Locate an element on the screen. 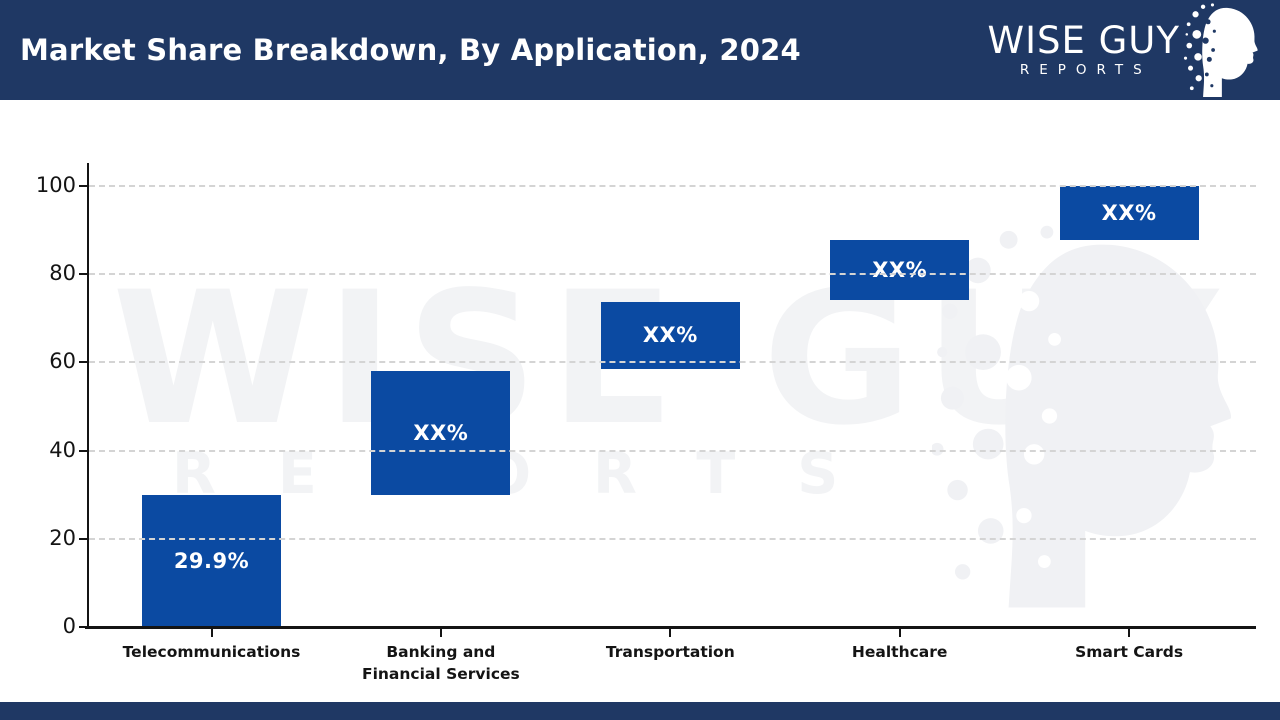 The height and width of the screenshot is (720, 1280). x-axis-label-1: Telecommunications is located at coordinates (211, 652).